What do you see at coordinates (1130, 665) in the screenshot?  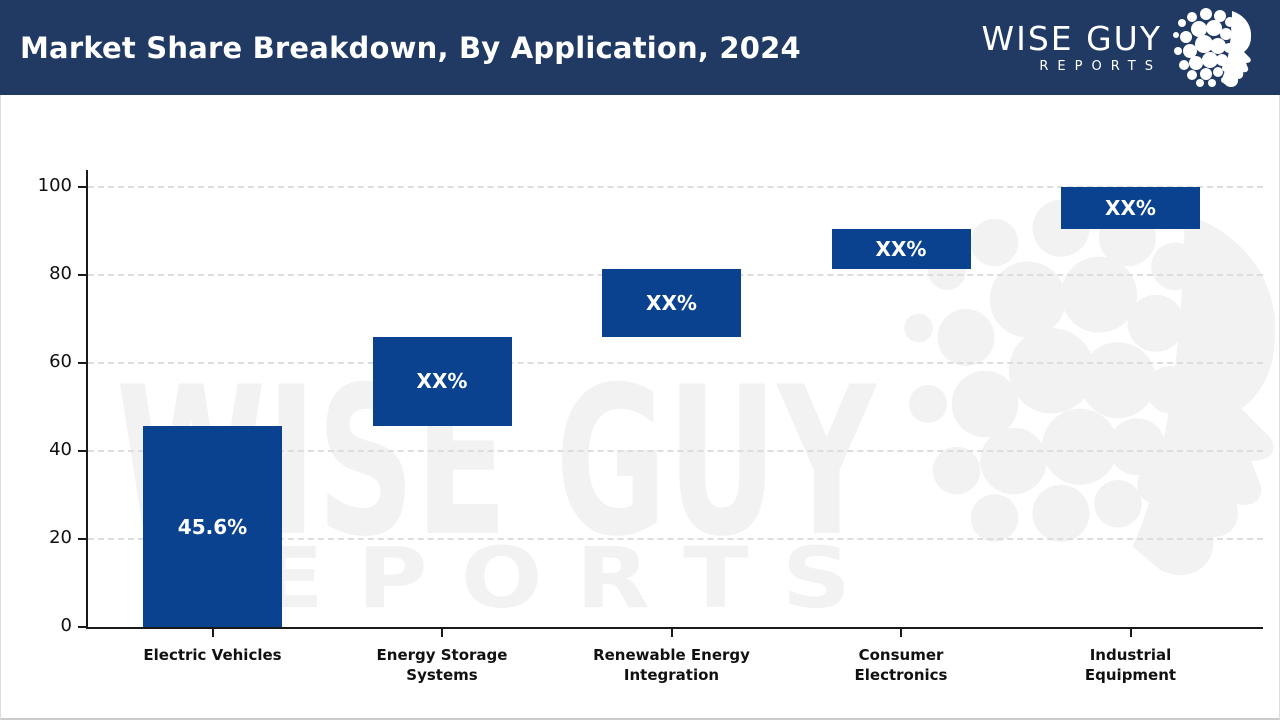 I see `category-label: Industrial Equipment` at bounding box center [1130, 665].